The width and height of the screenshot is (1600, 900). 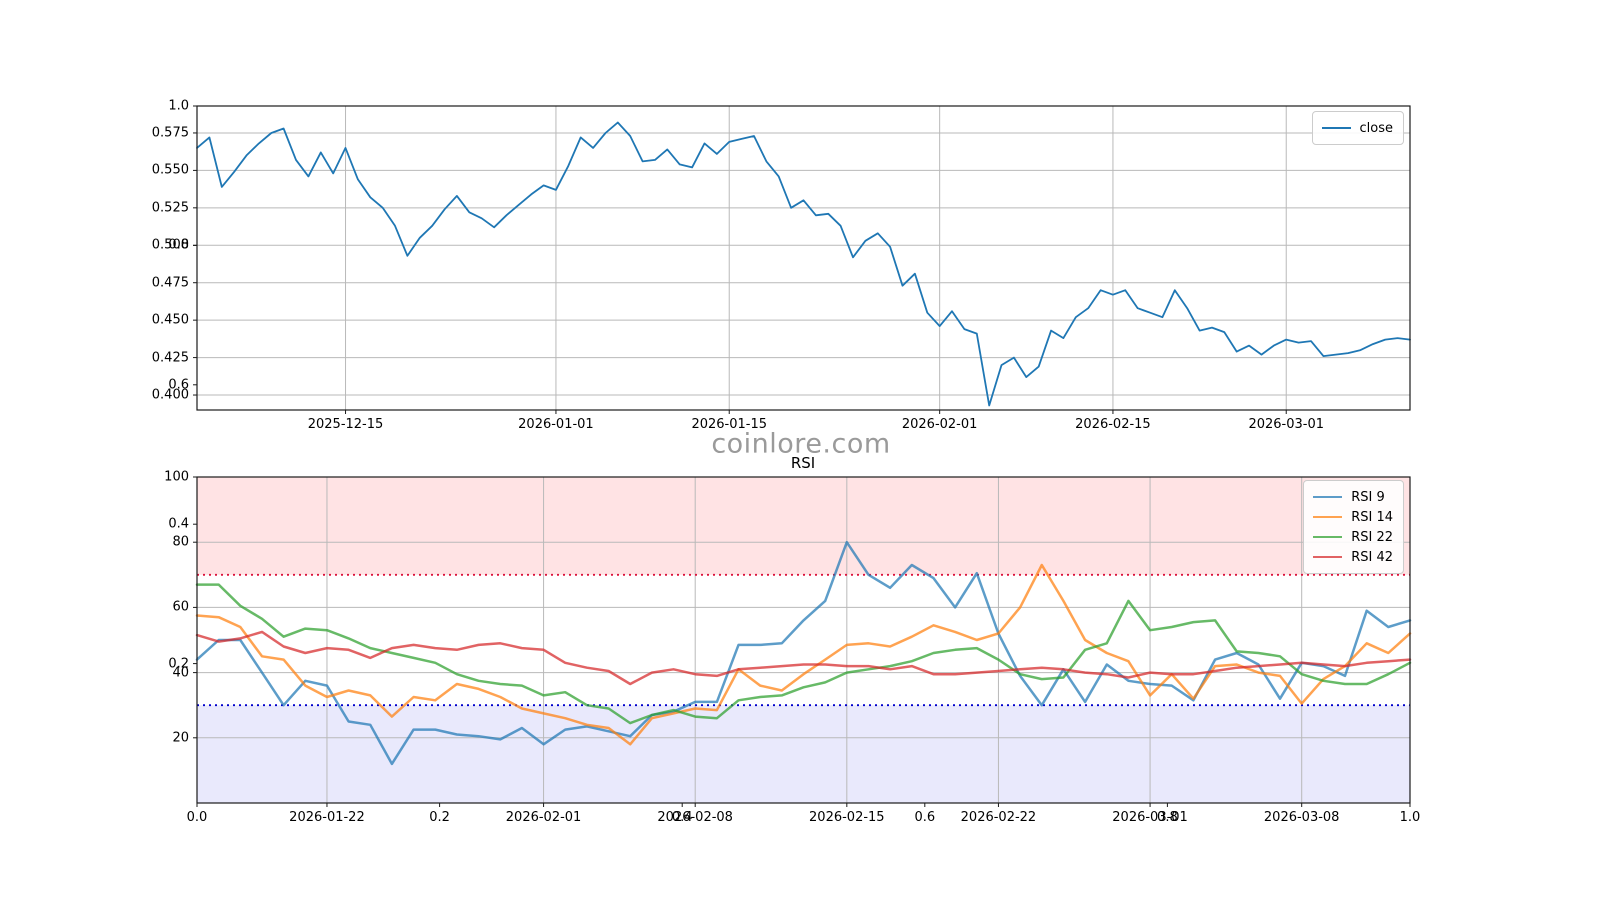 I want to click on overlay-x-tick-label: 0.8, so click(x=1167, y=817).